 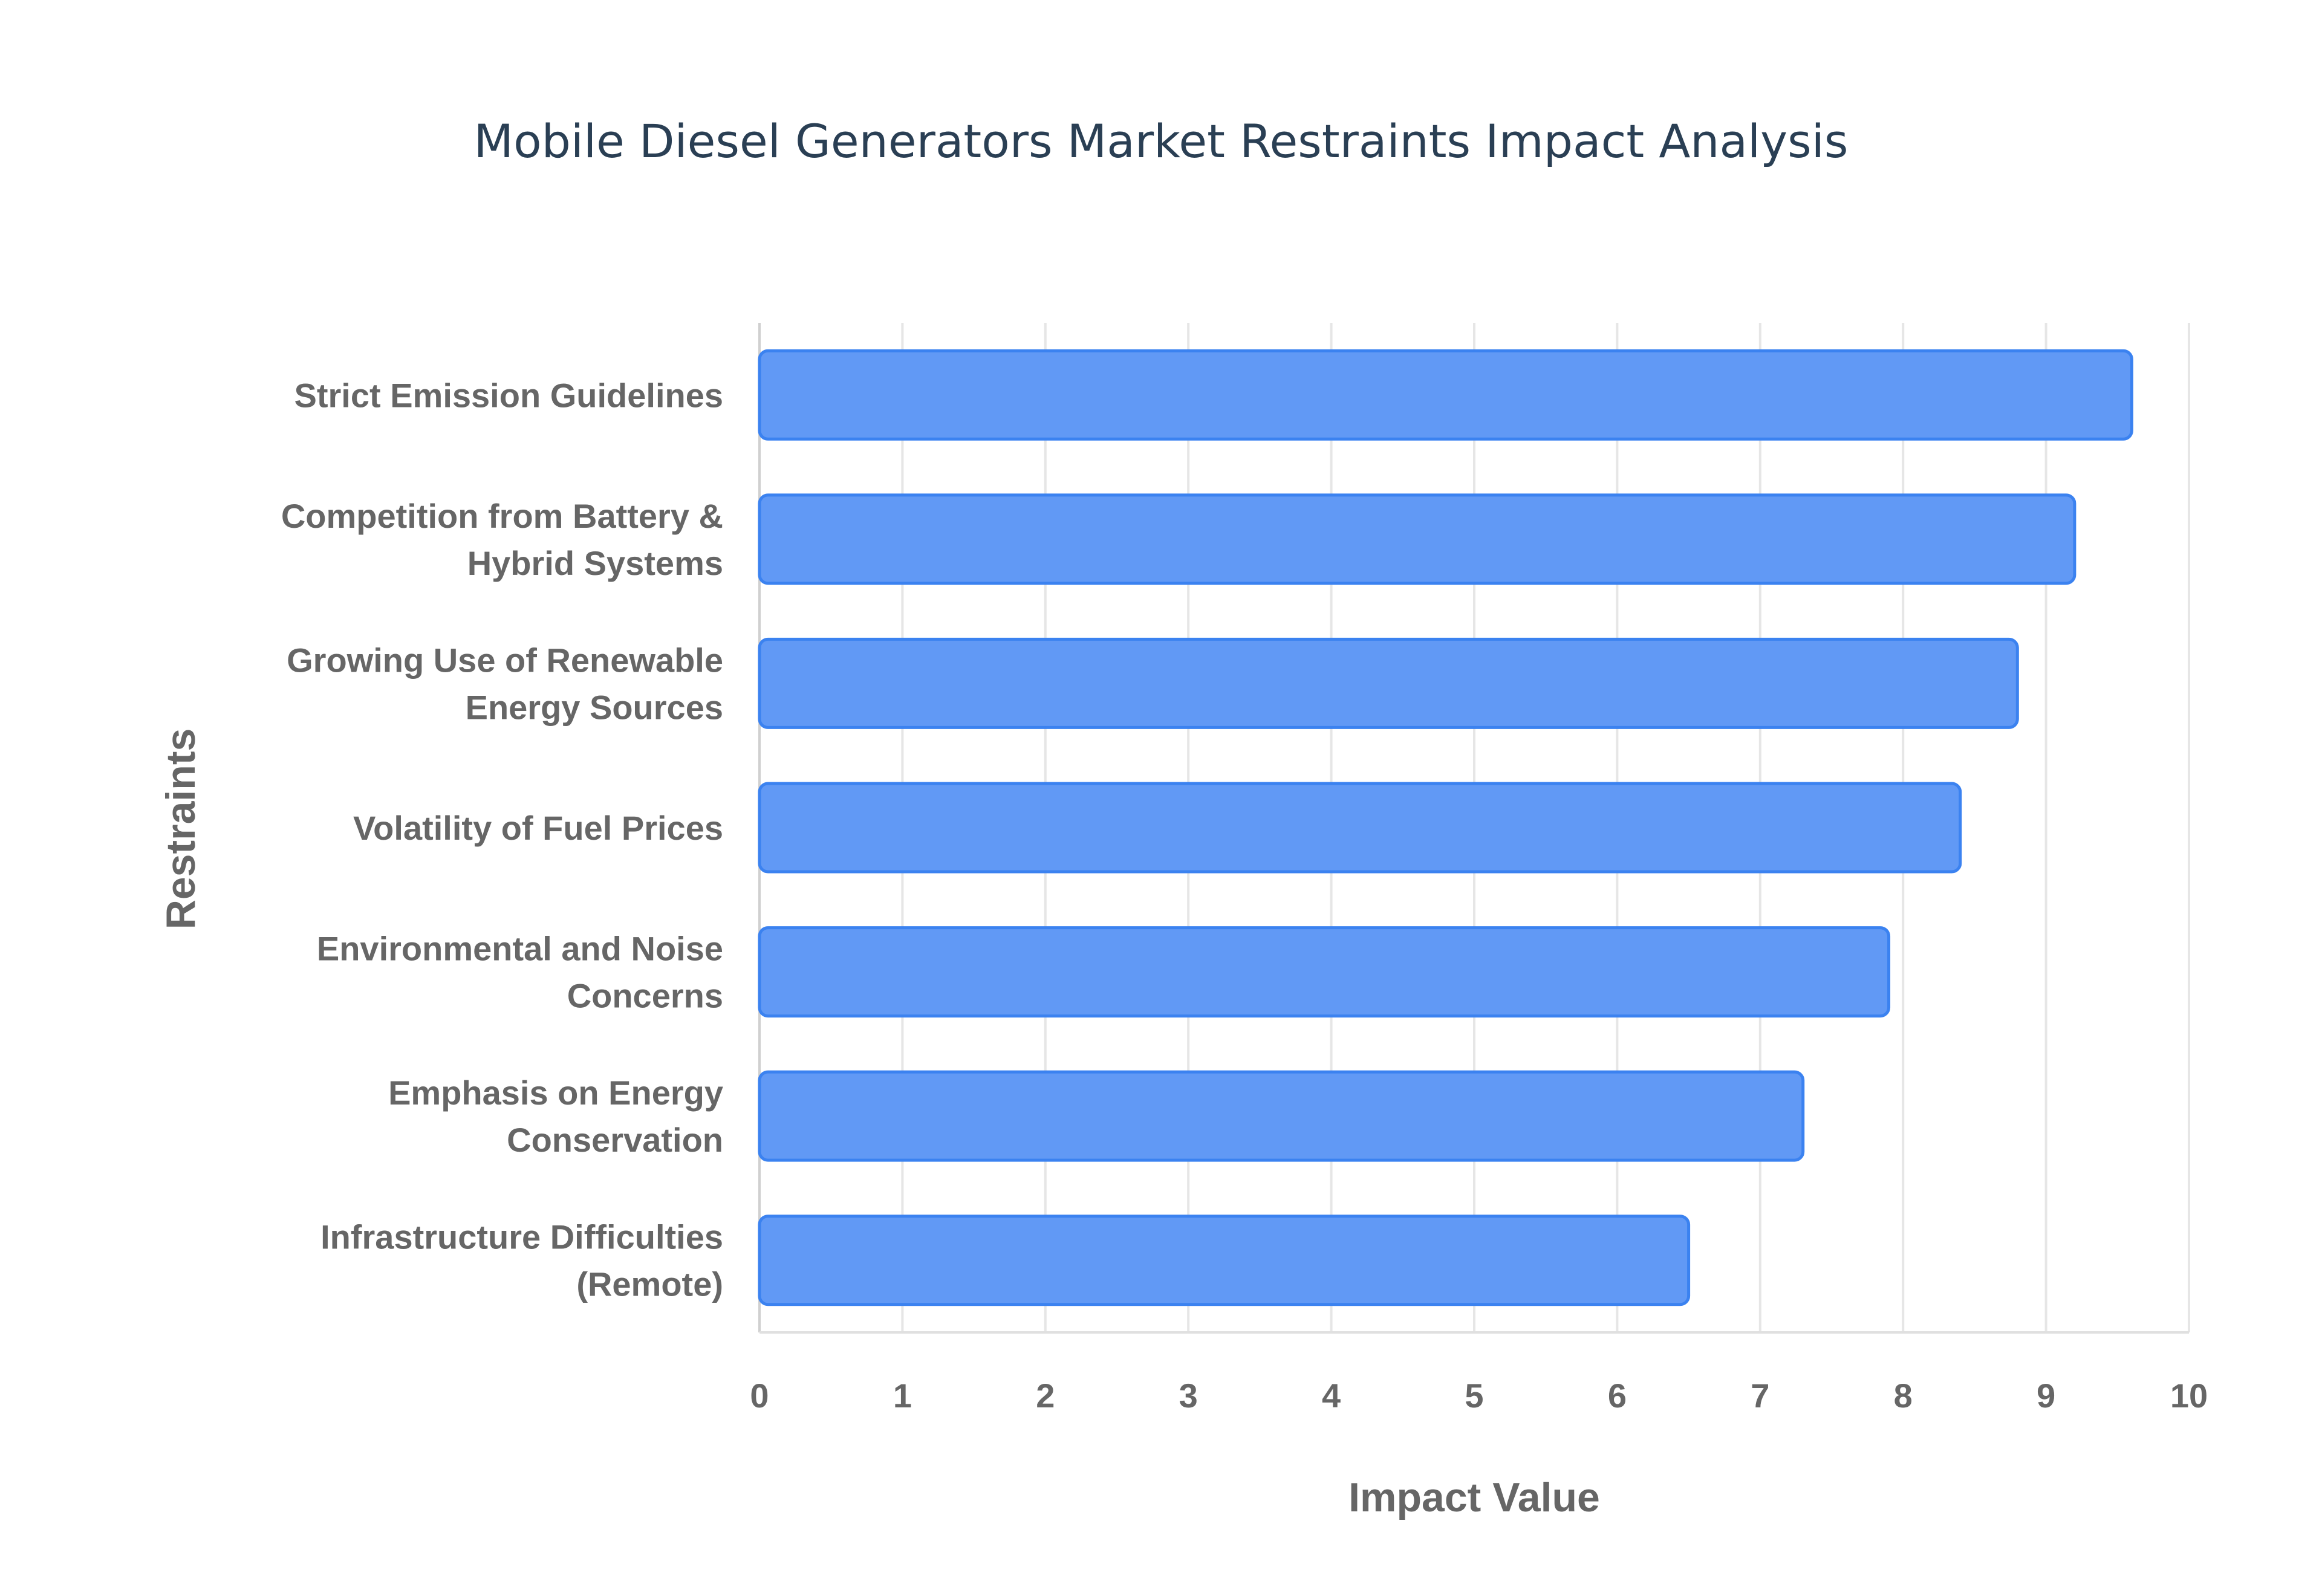 I want to click on y-category-label: Concerns, so click(x=645, y=996).